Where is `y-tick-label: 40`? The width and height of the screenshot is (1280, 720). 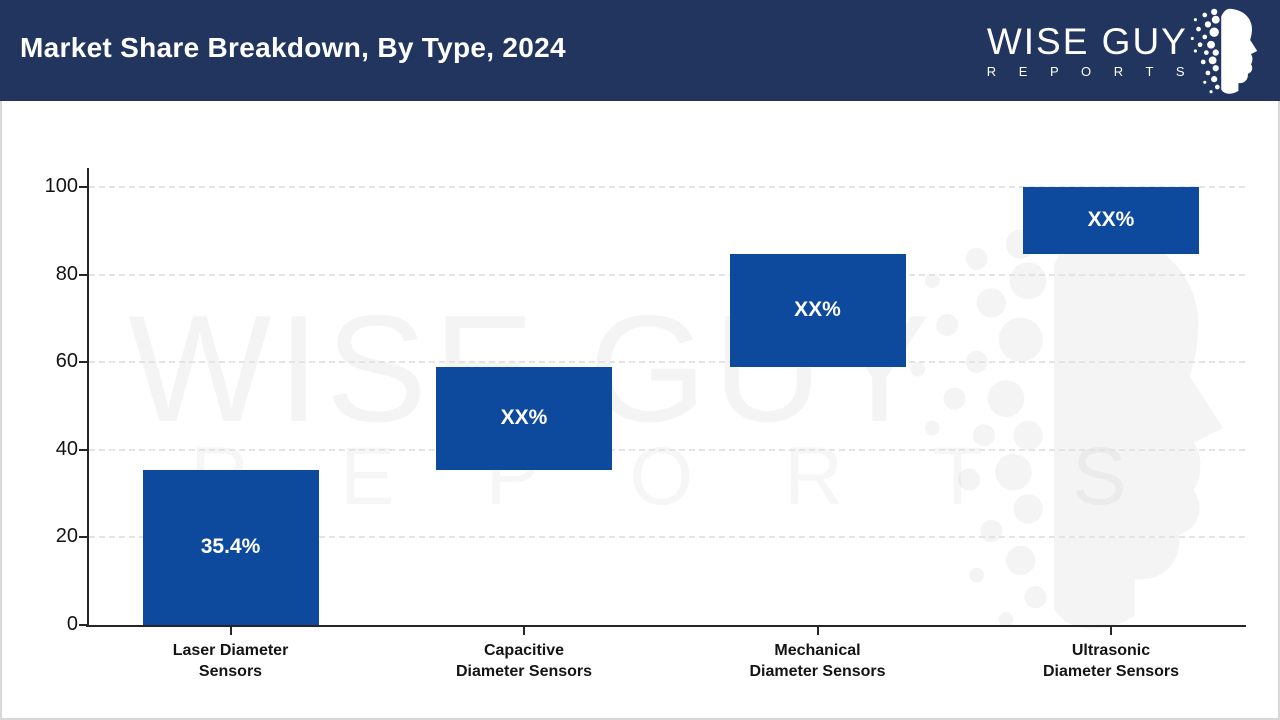
y-tick-label: 40 is located at coordinates (66, 448).